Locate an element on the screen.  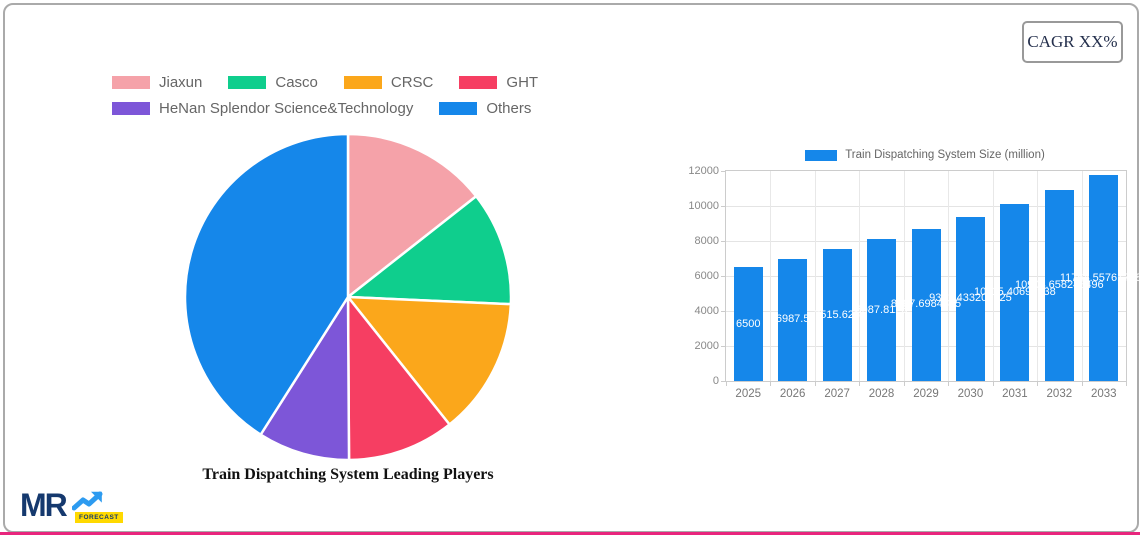
y-tick-label: 8000 is located at coordinates (706, 241).